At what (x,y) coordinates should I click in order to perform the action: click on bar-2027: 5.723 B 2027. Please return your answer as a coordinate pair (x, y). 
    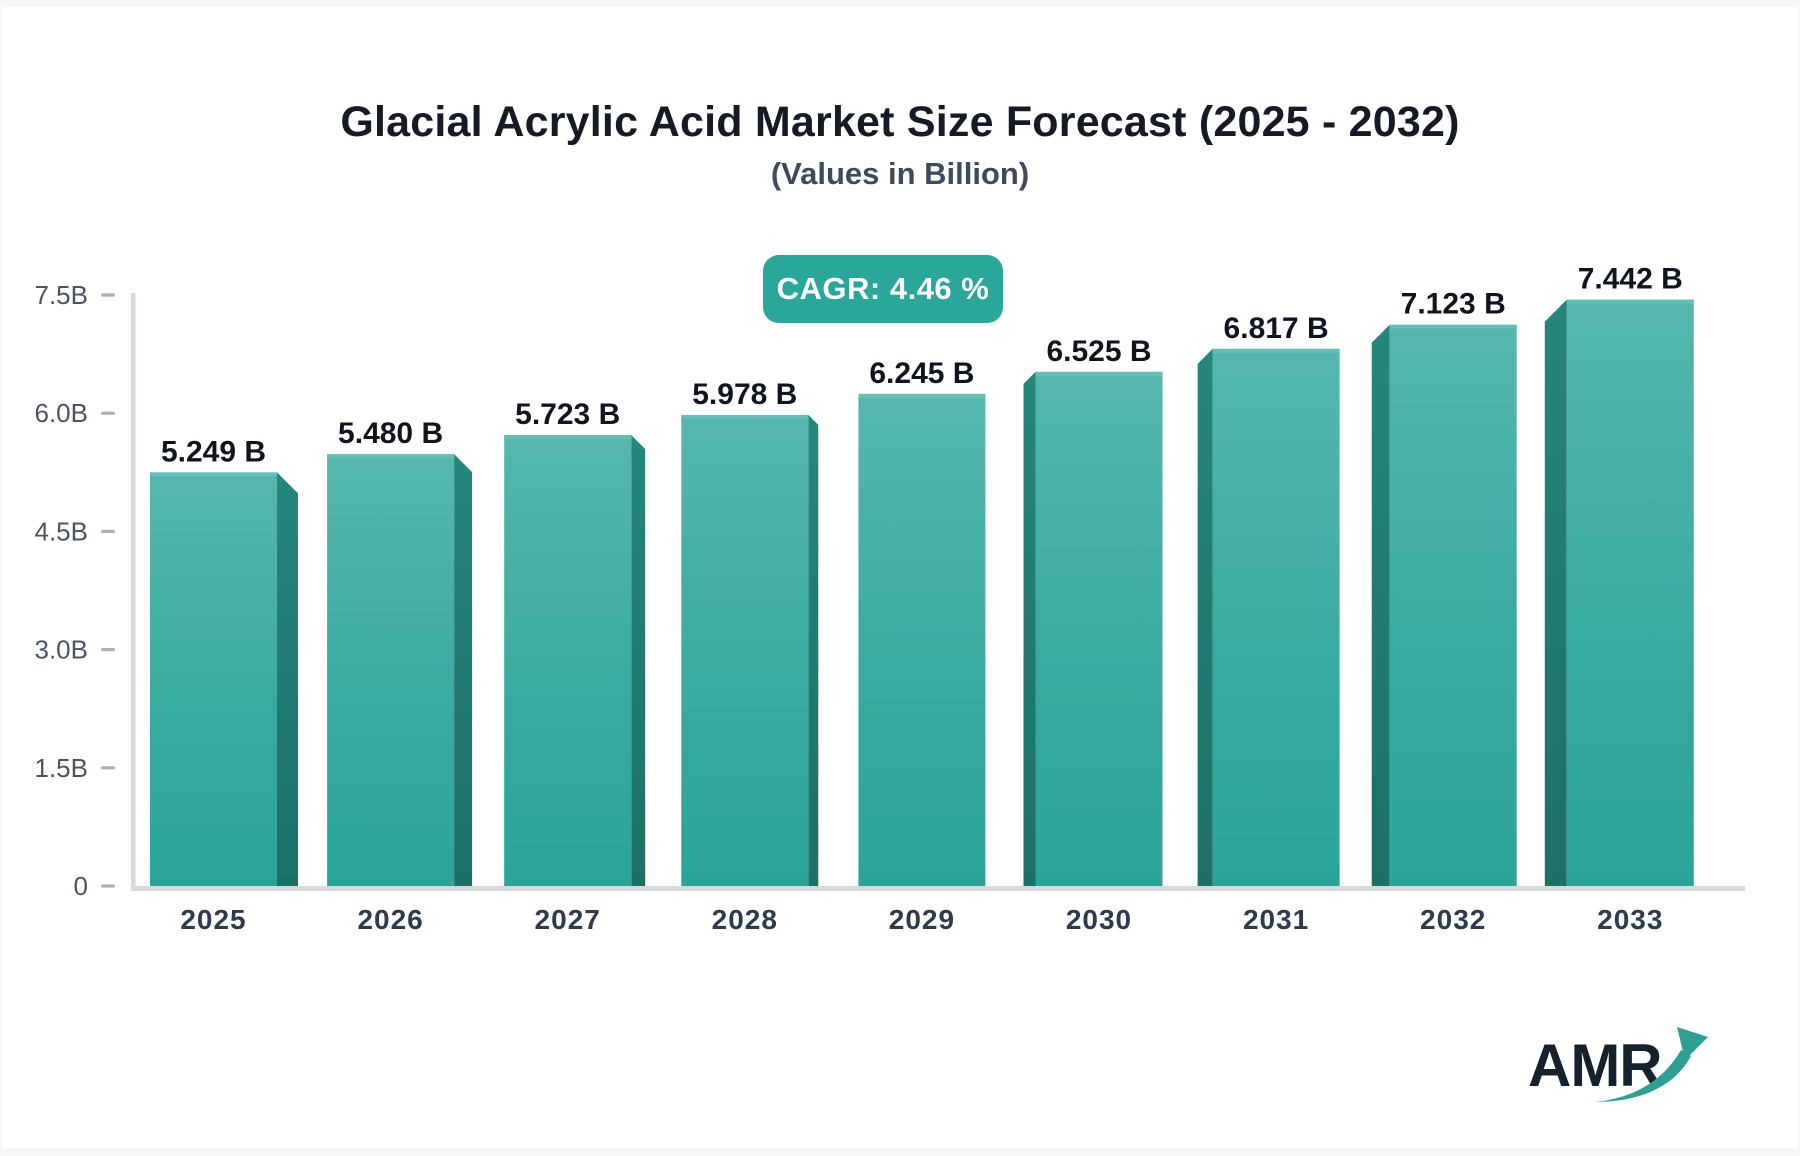
    Looking at the image, I should click on (575, 666).